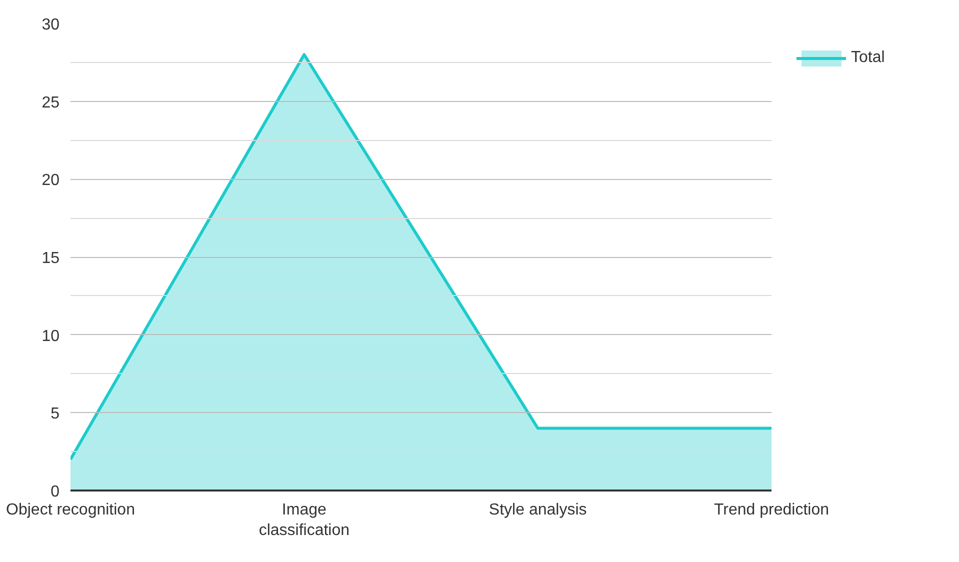 This screenshot has width=959, height=562. What do you see at coordinates (51, 25) in the screenshot?
I see `y-tick-label: 30` at bounding box center [51, 25].